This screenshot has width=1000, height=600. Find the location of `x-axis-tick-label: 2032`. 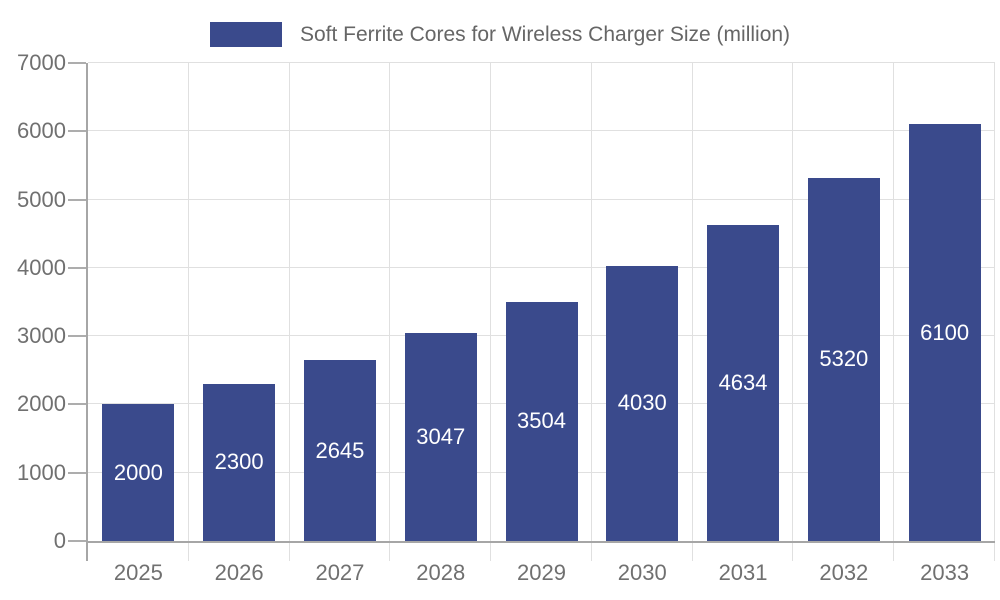

x-axis-tick-label: 2032 is located at coordinates (844, 572).